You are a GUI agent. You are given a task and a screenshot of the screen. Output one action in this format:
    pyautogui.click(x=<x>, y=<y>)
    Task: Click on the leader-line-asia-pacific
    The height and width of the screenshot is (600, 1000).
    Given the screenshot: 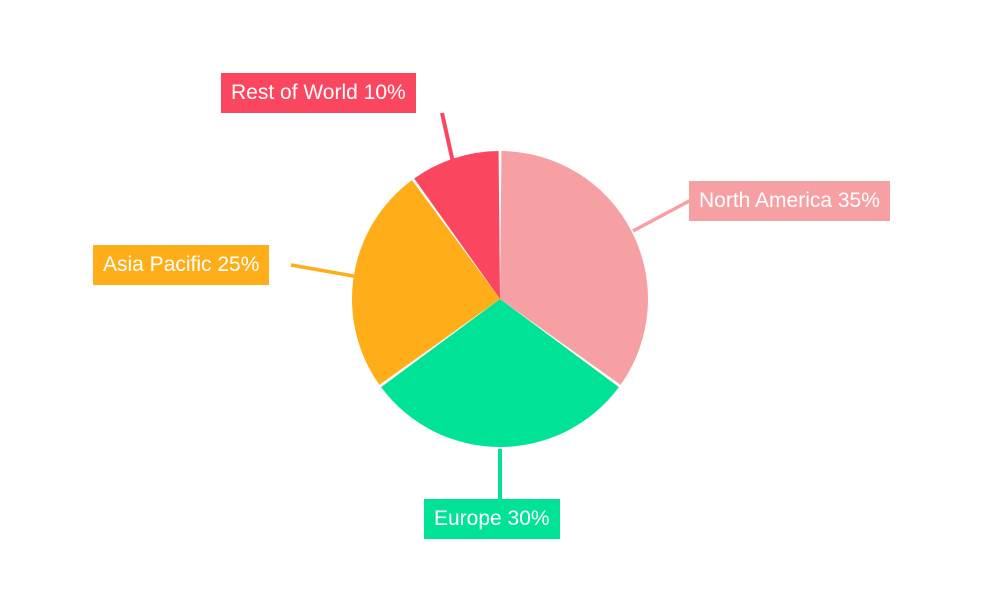 What is the action you would take?
    pyautogui.click(x=325, y=271)
    